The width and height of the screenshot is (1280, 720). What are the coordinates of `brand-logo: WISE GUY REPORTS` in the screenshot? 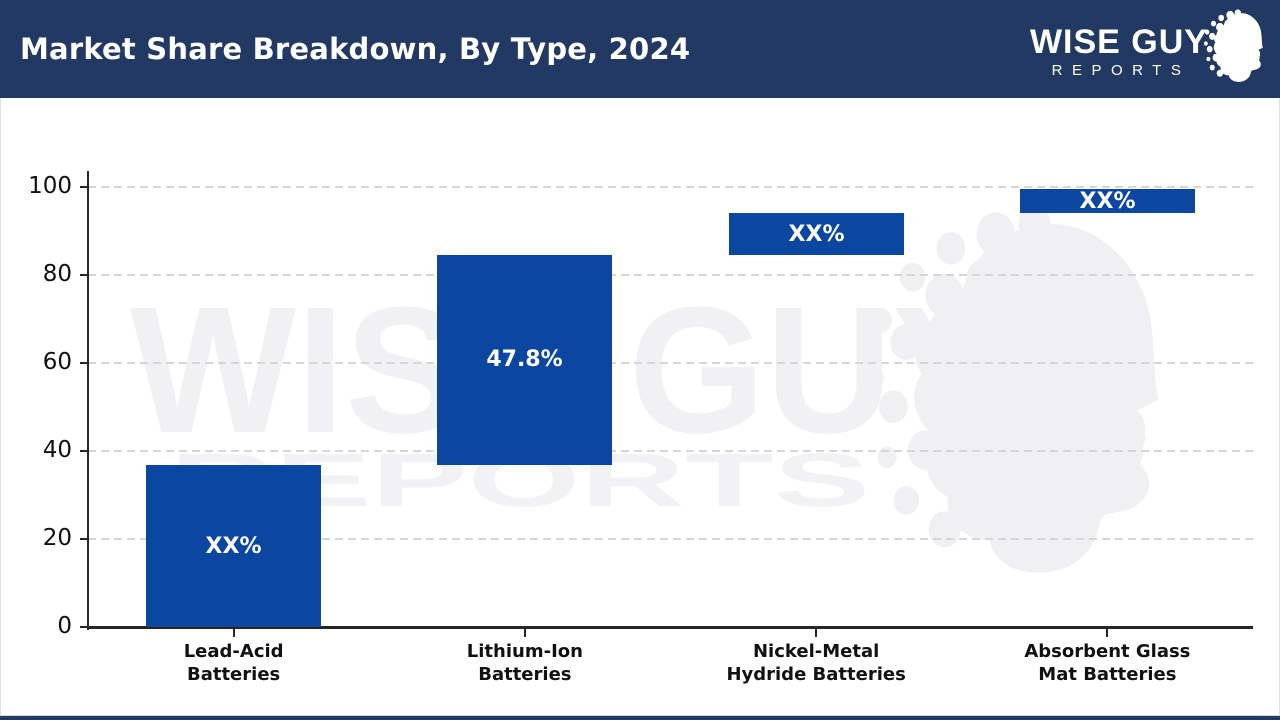 It's located at (1148, 46).